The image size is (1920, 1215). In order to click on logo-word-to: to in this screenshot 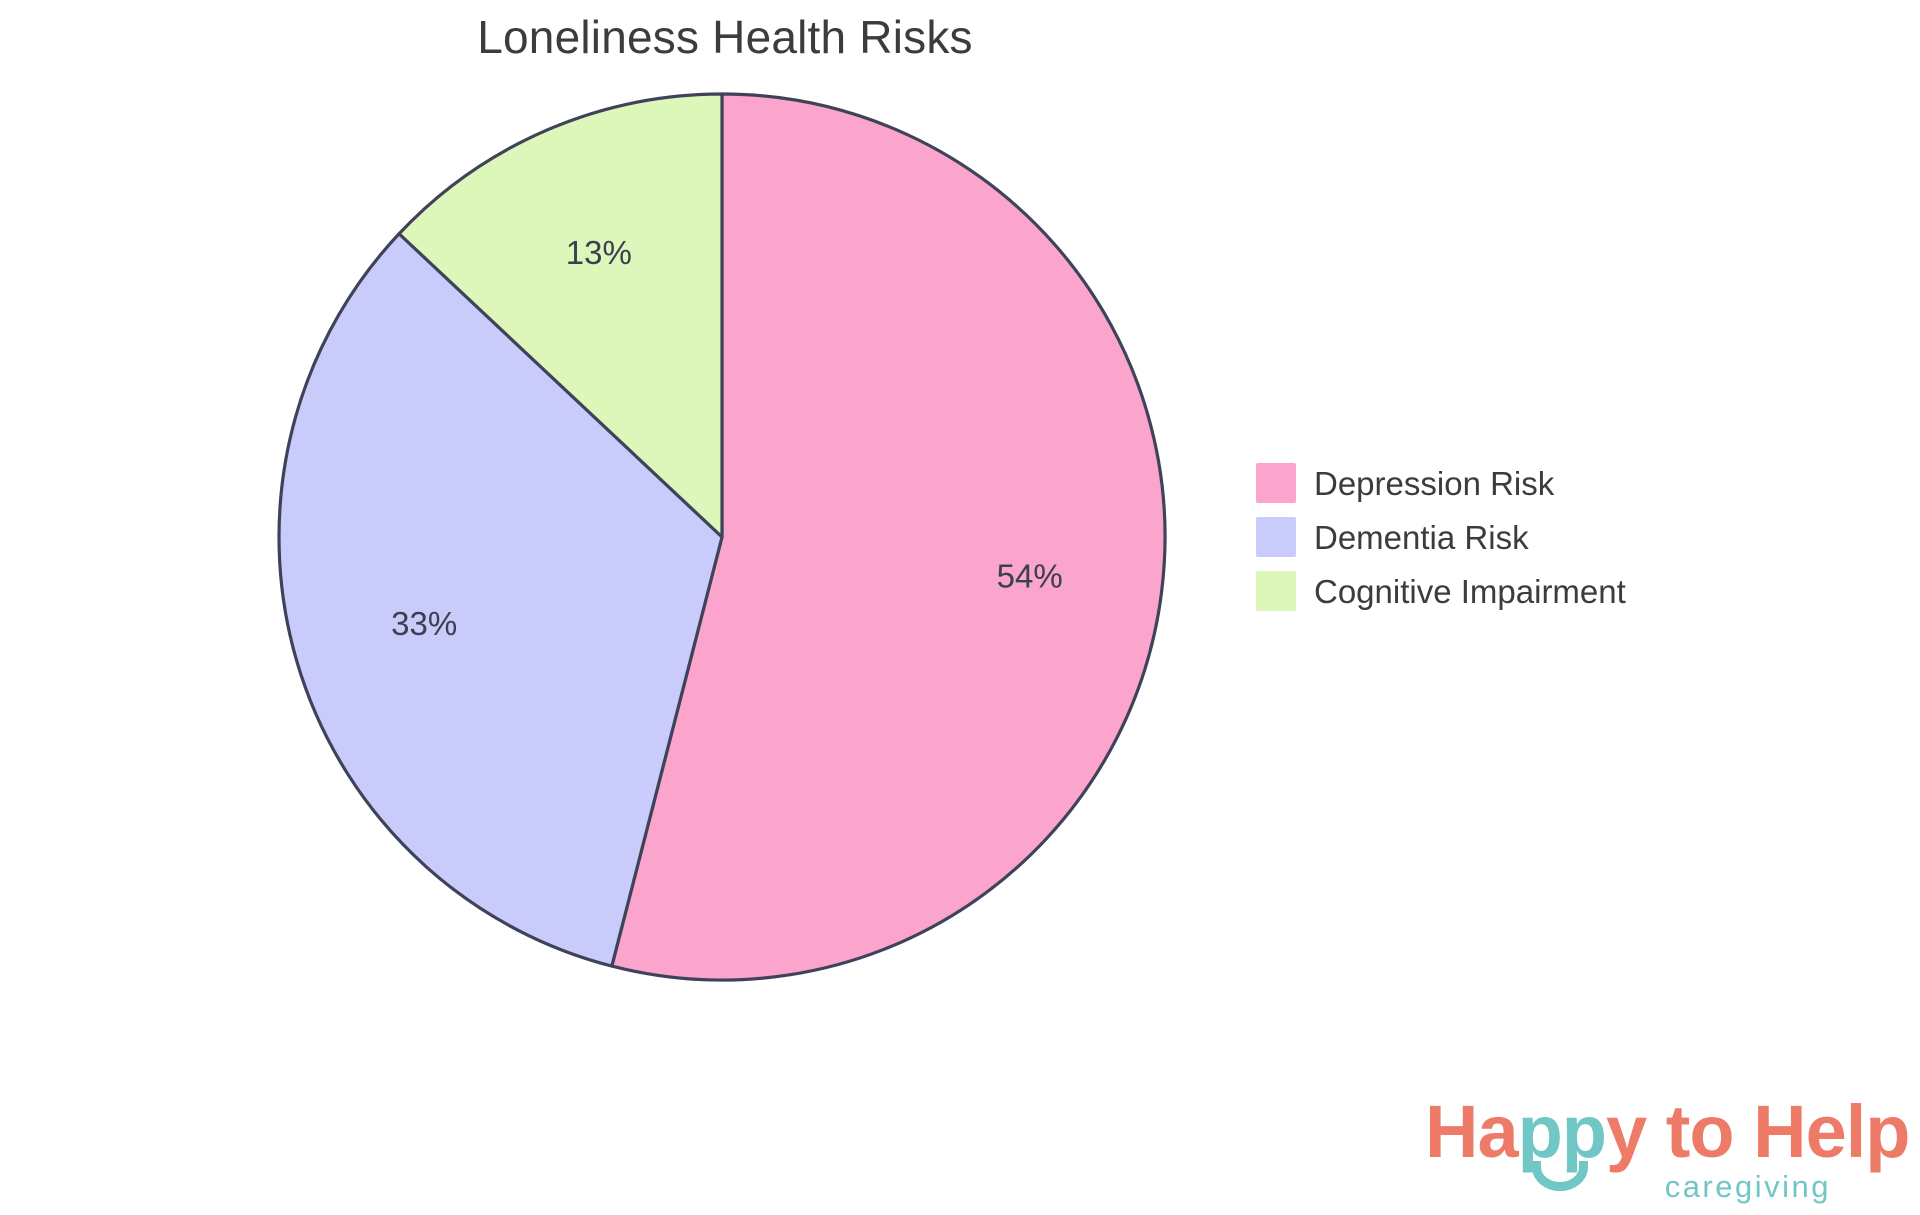, I will do `click(1700, 1131)`.